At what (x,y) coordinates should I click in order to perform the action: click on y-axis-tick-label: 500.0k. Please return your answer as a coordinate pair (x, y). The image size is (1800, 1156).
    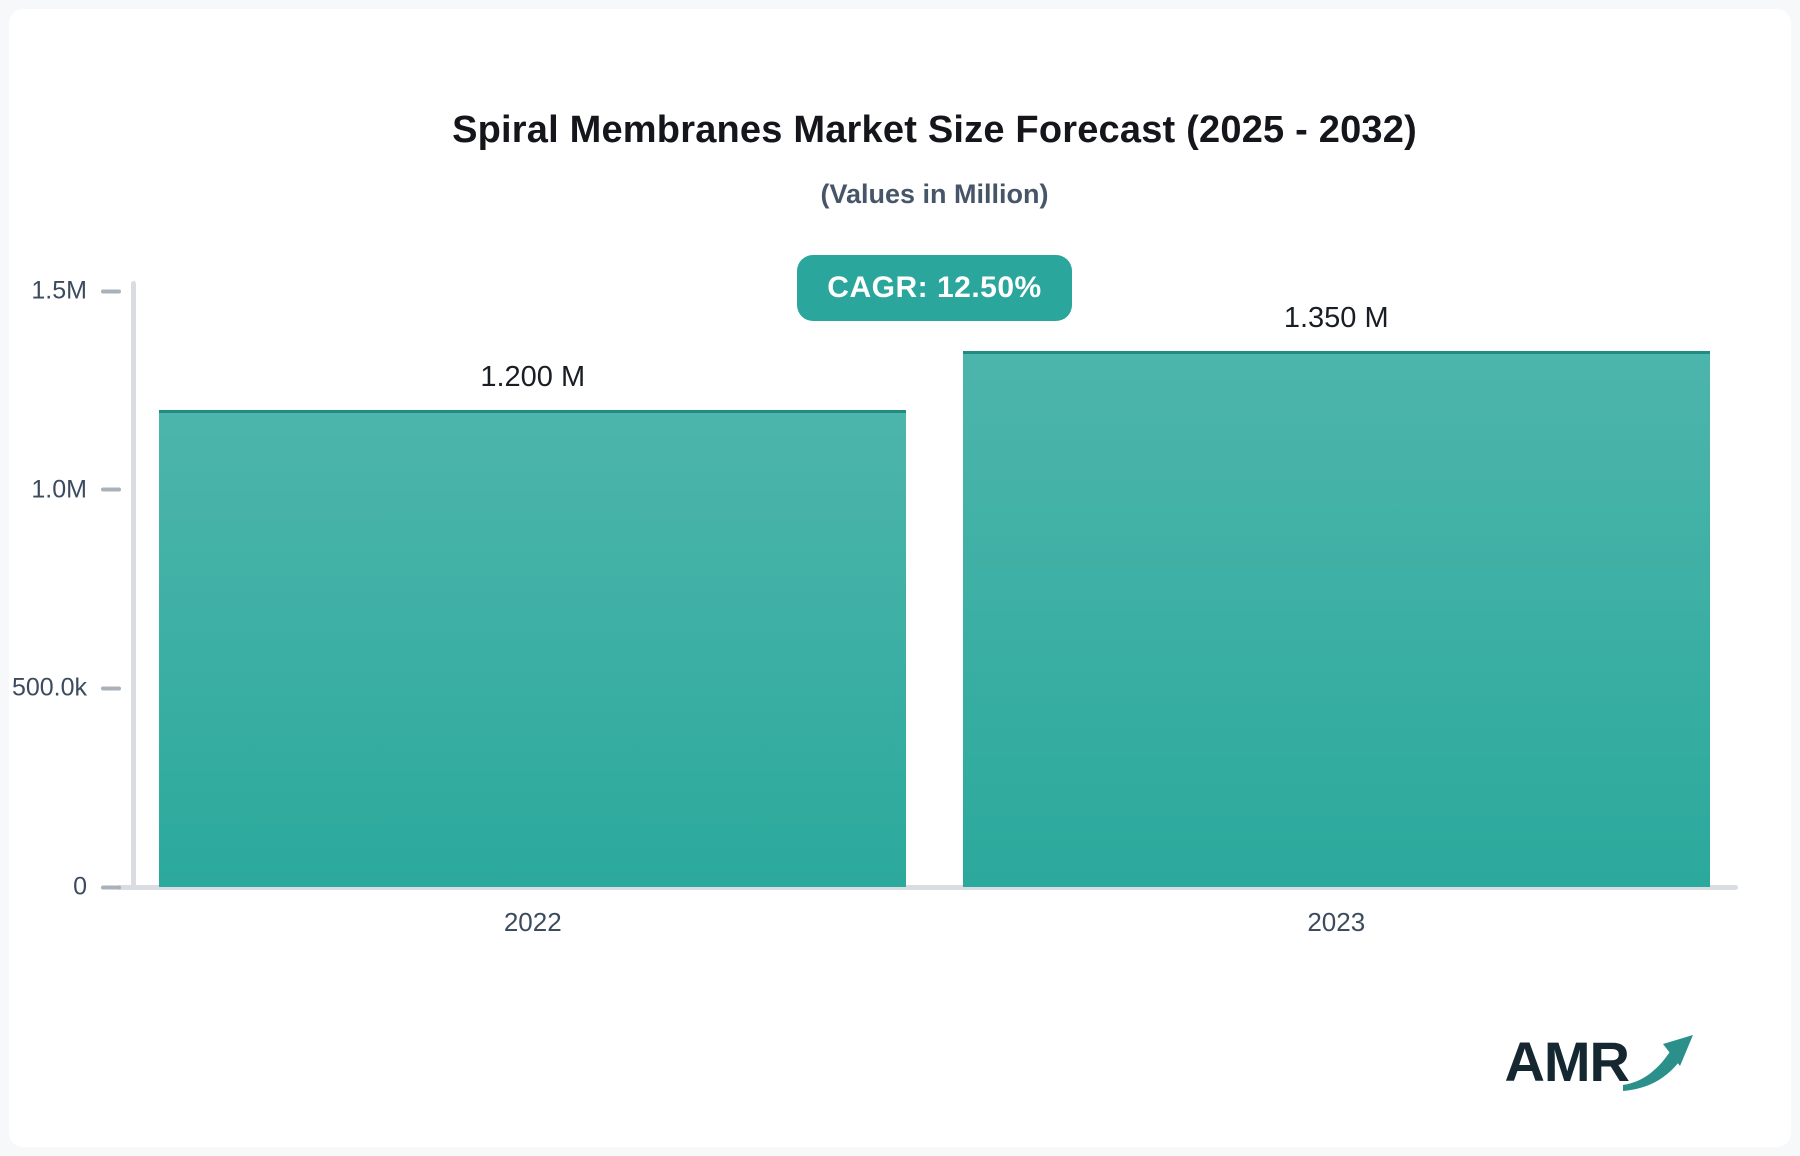
    Looking at the image, I should click on (49, 687).